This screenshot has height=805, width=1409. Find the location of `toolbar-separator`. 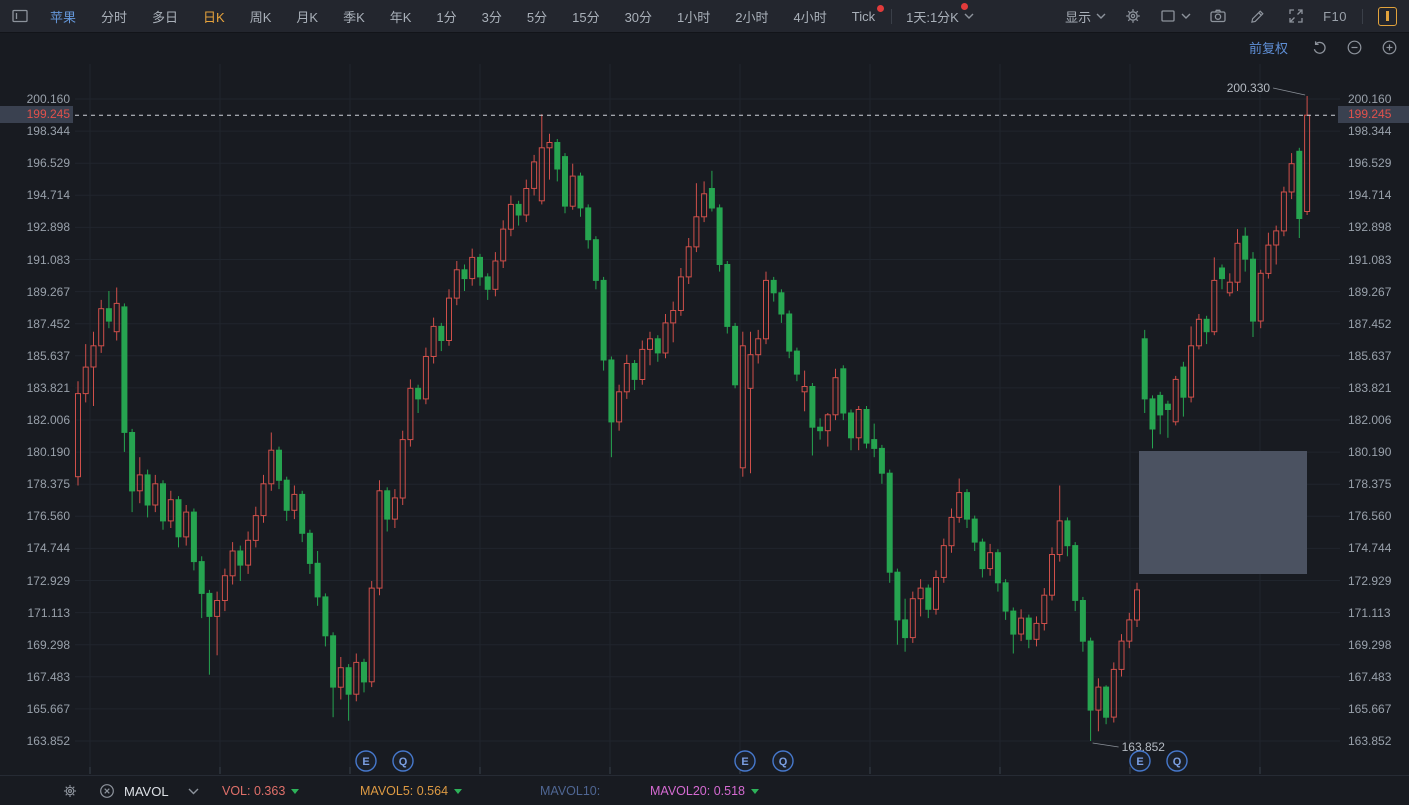

toolbar-separator is located at coordinates (892, 16).